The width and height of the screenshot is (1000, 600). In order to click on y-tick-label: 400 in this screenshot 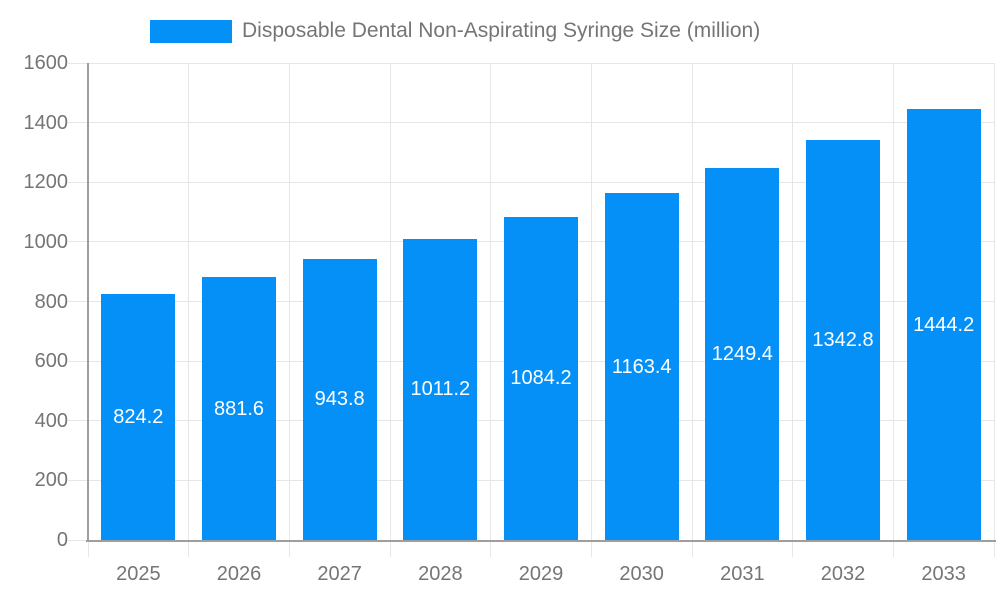, I will do `click(51, 420)`.